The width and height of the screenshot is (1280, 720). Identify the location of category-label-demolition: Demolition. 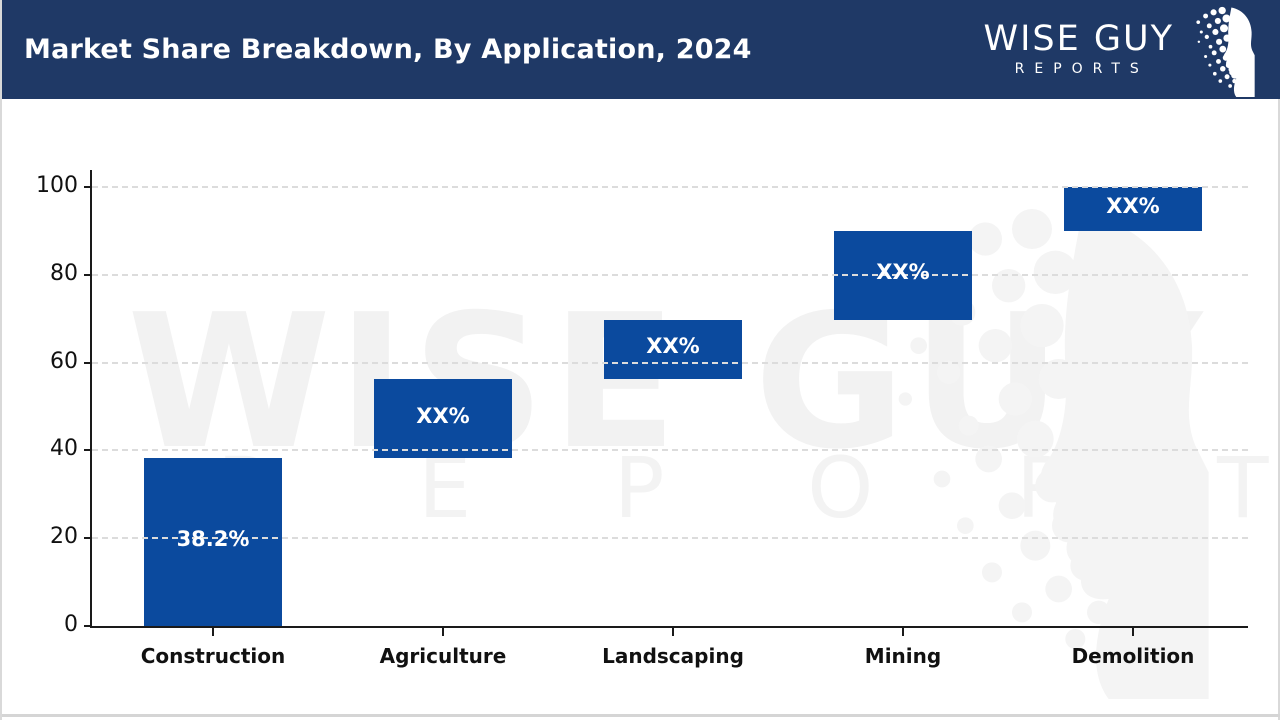
(1133, 656).